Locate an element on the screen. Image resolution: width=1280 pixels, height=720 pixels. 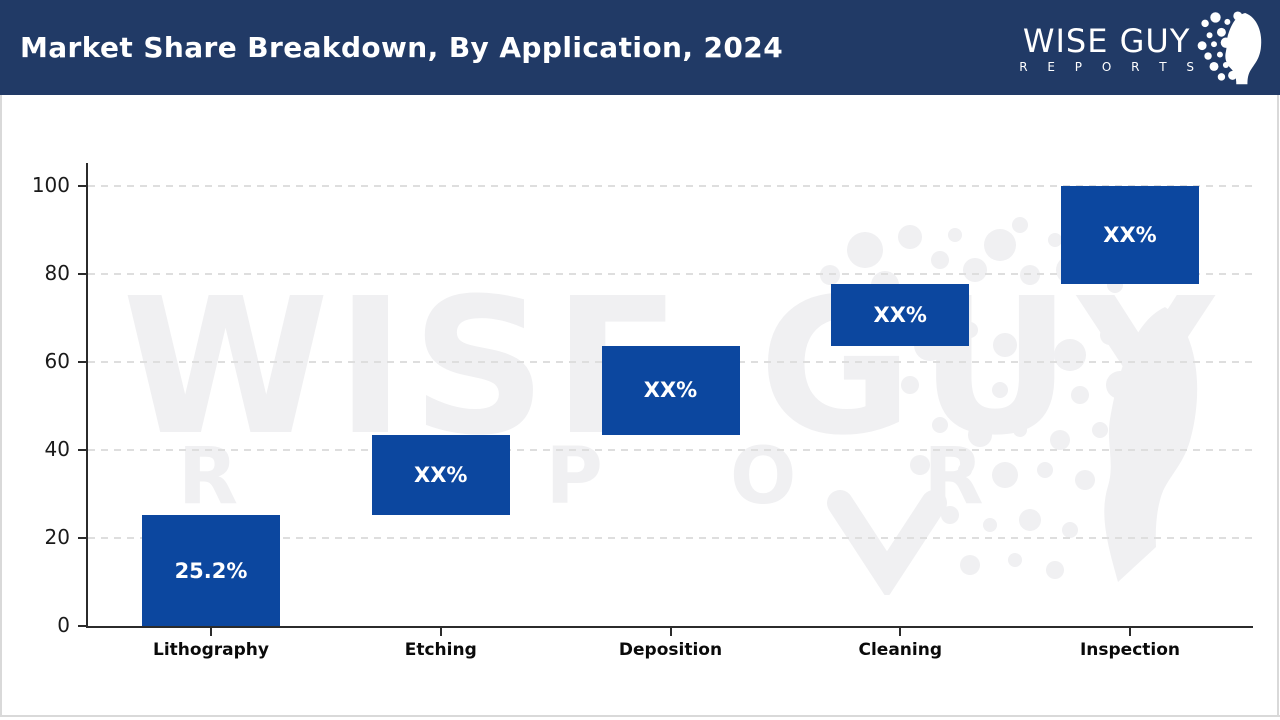
bar-value-label: 25.2% is located at coordinates (211, 570).